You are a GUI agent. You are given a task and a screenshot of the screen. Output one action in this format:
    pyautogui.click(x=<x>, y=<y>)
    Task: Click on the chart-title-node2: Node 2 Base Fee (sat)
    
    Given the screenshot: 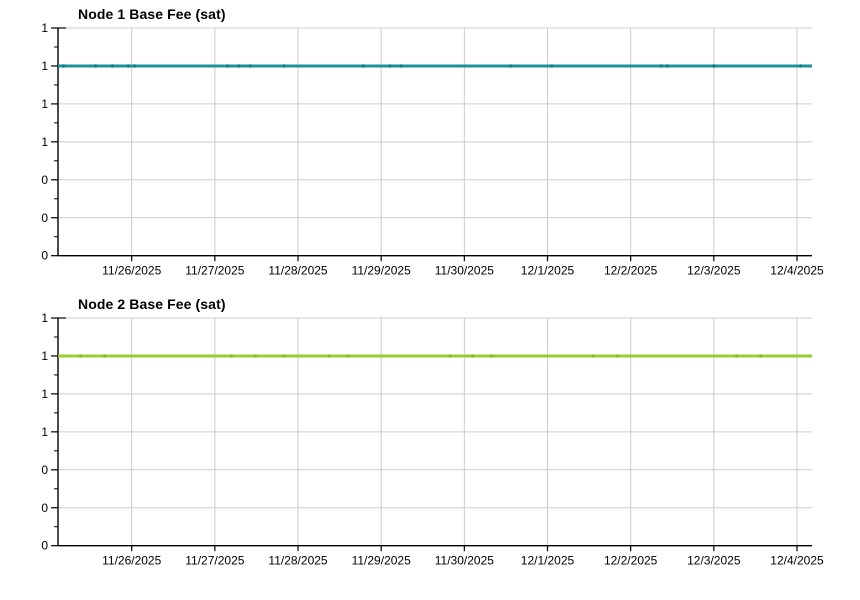 What is the action you would take?
    pyautogui.click(x=152, y=304)
    